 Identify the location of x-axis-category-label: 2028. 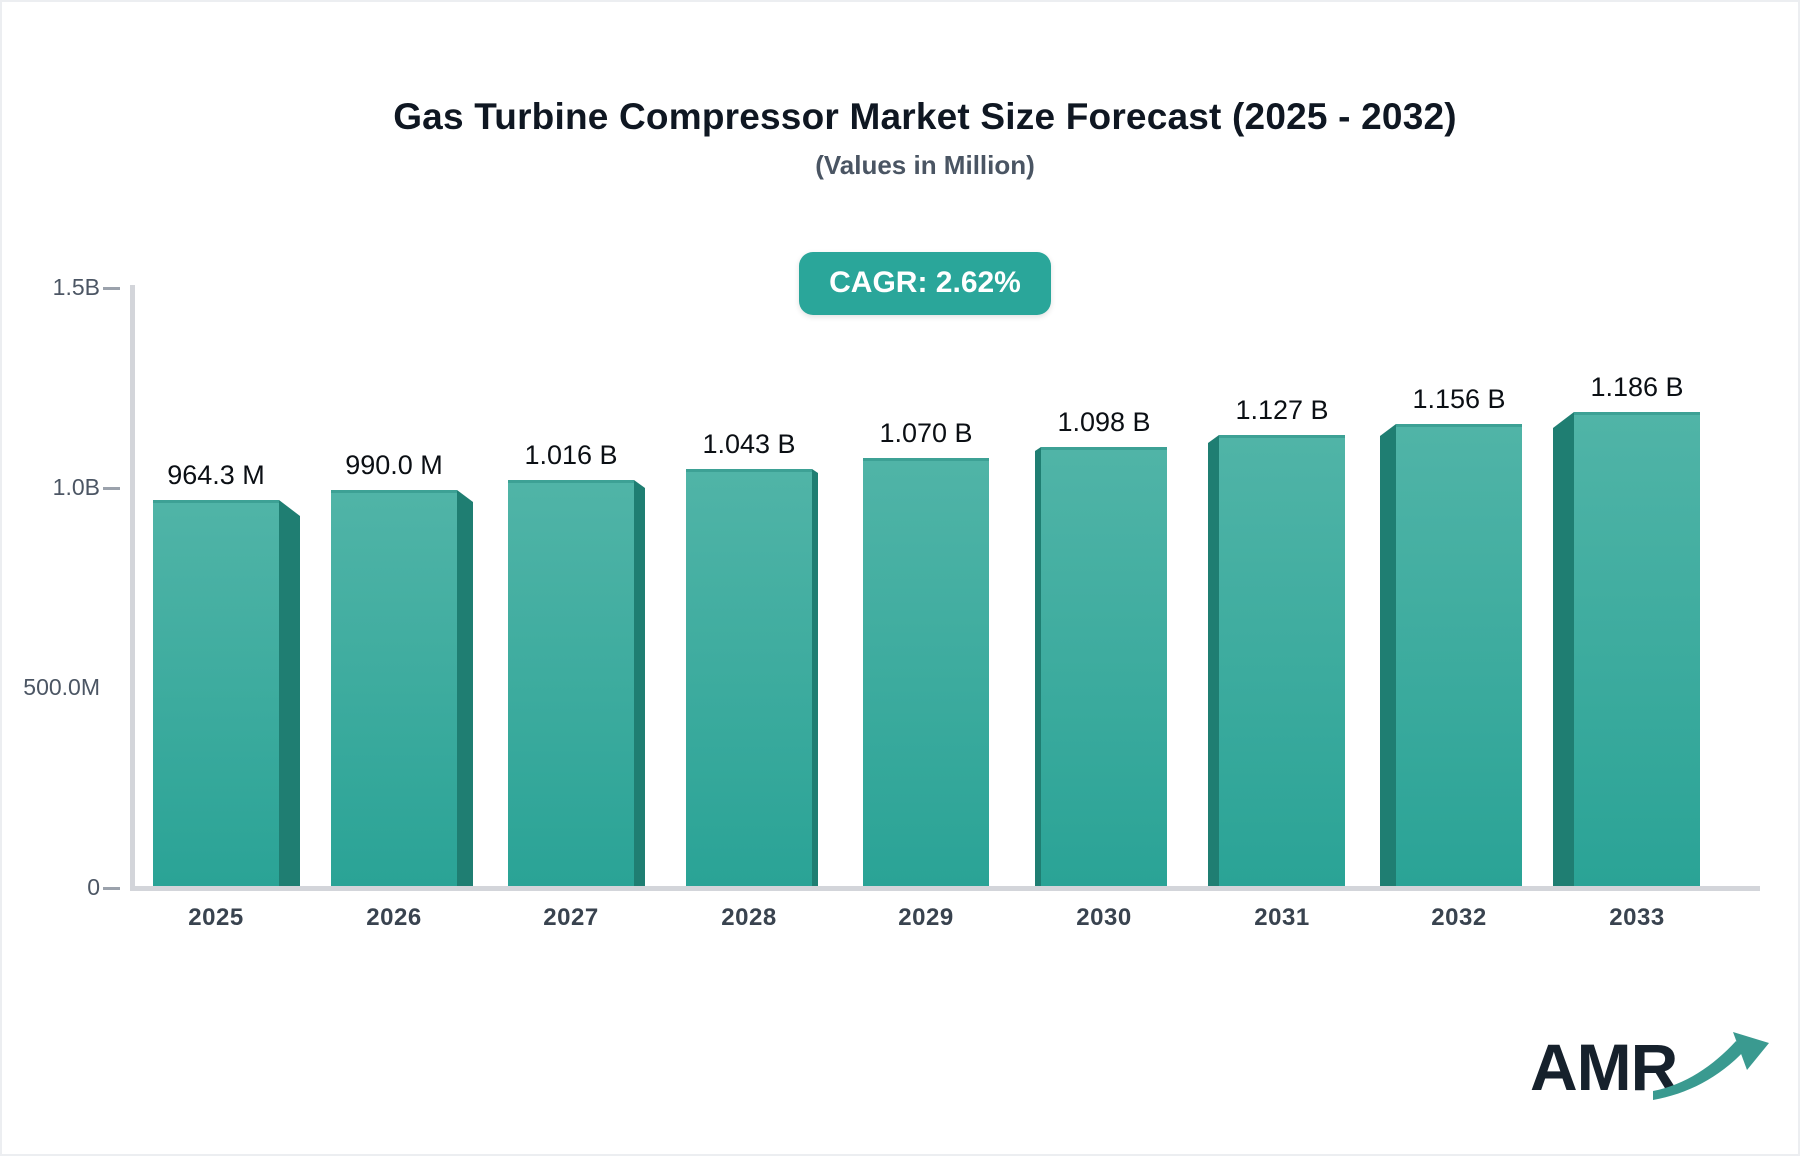
(749, 917).